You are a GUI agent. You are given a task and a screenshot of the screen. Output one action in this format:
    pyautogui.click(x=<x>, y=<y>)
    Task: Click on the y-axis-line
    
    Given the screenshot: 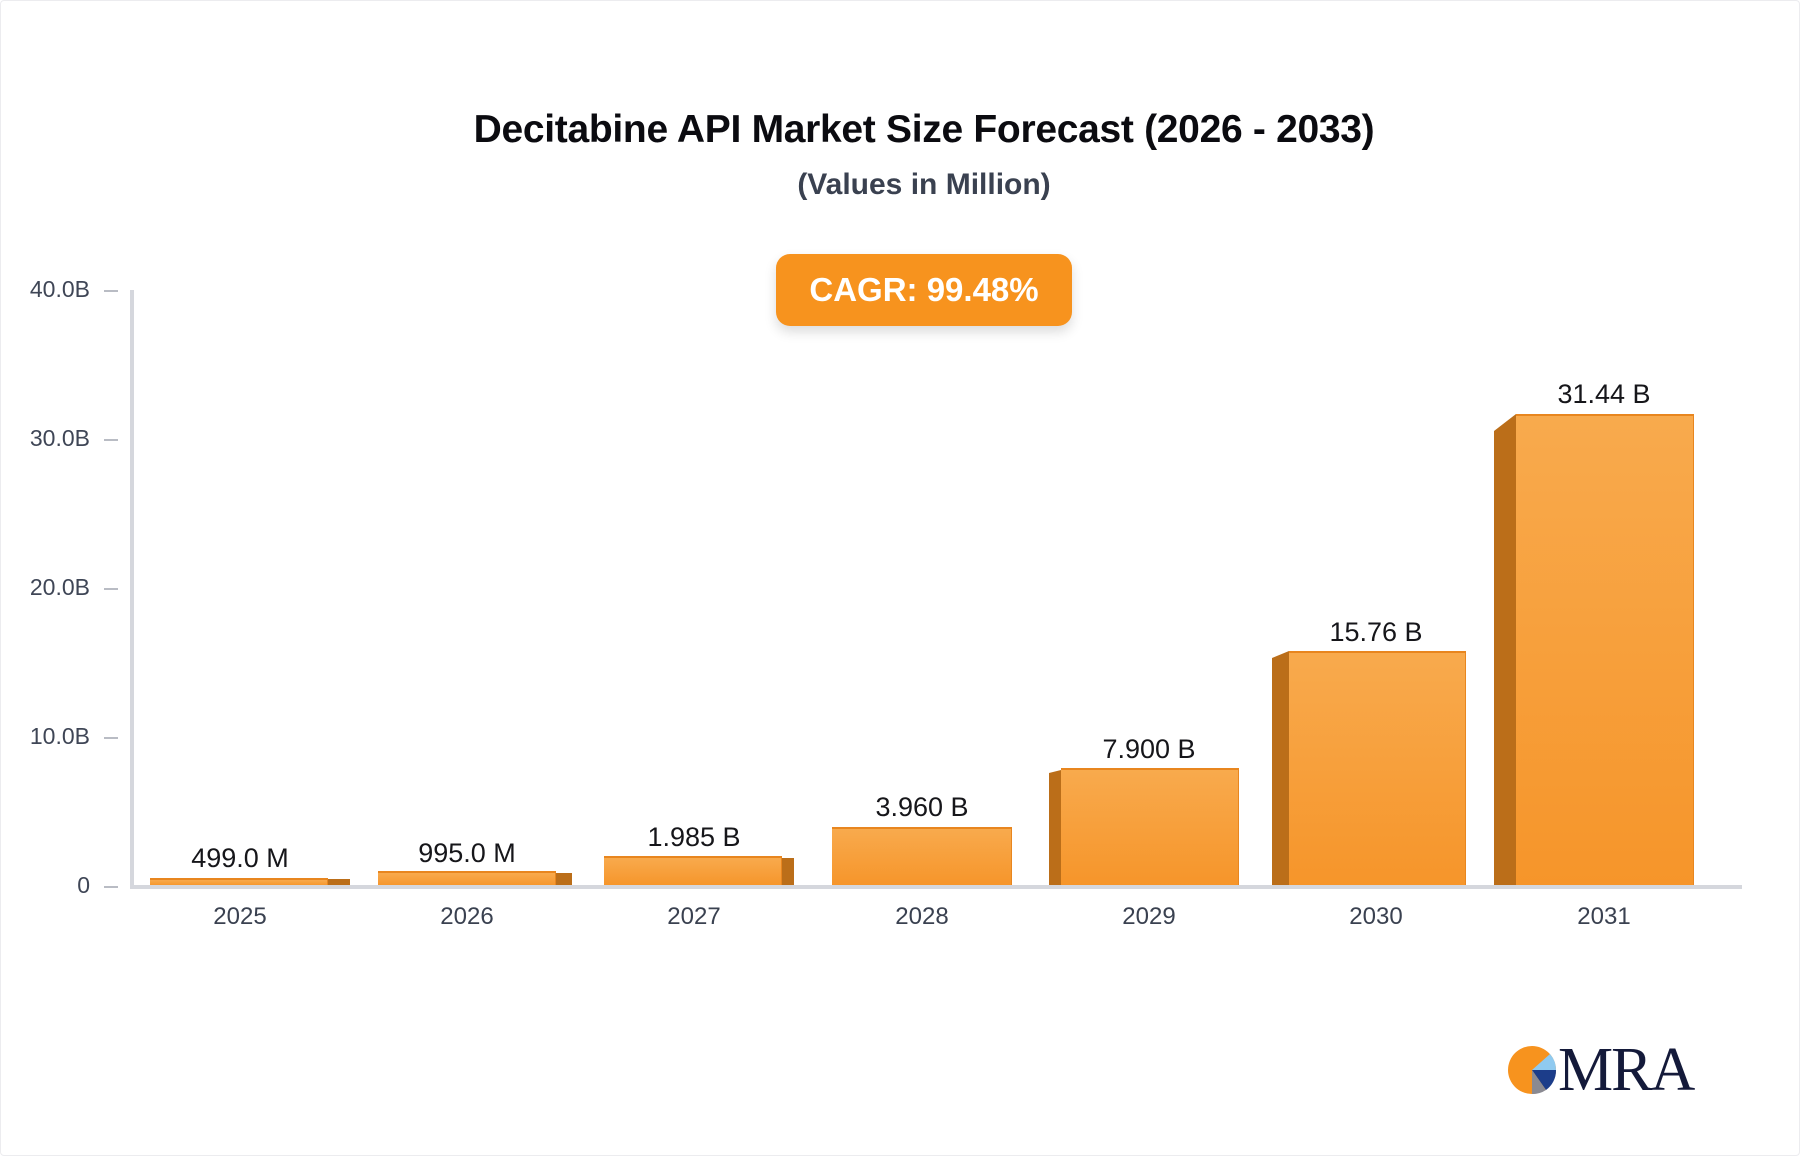 What is the action you would take?
    pyautogui.click(x=132, y=589)
    